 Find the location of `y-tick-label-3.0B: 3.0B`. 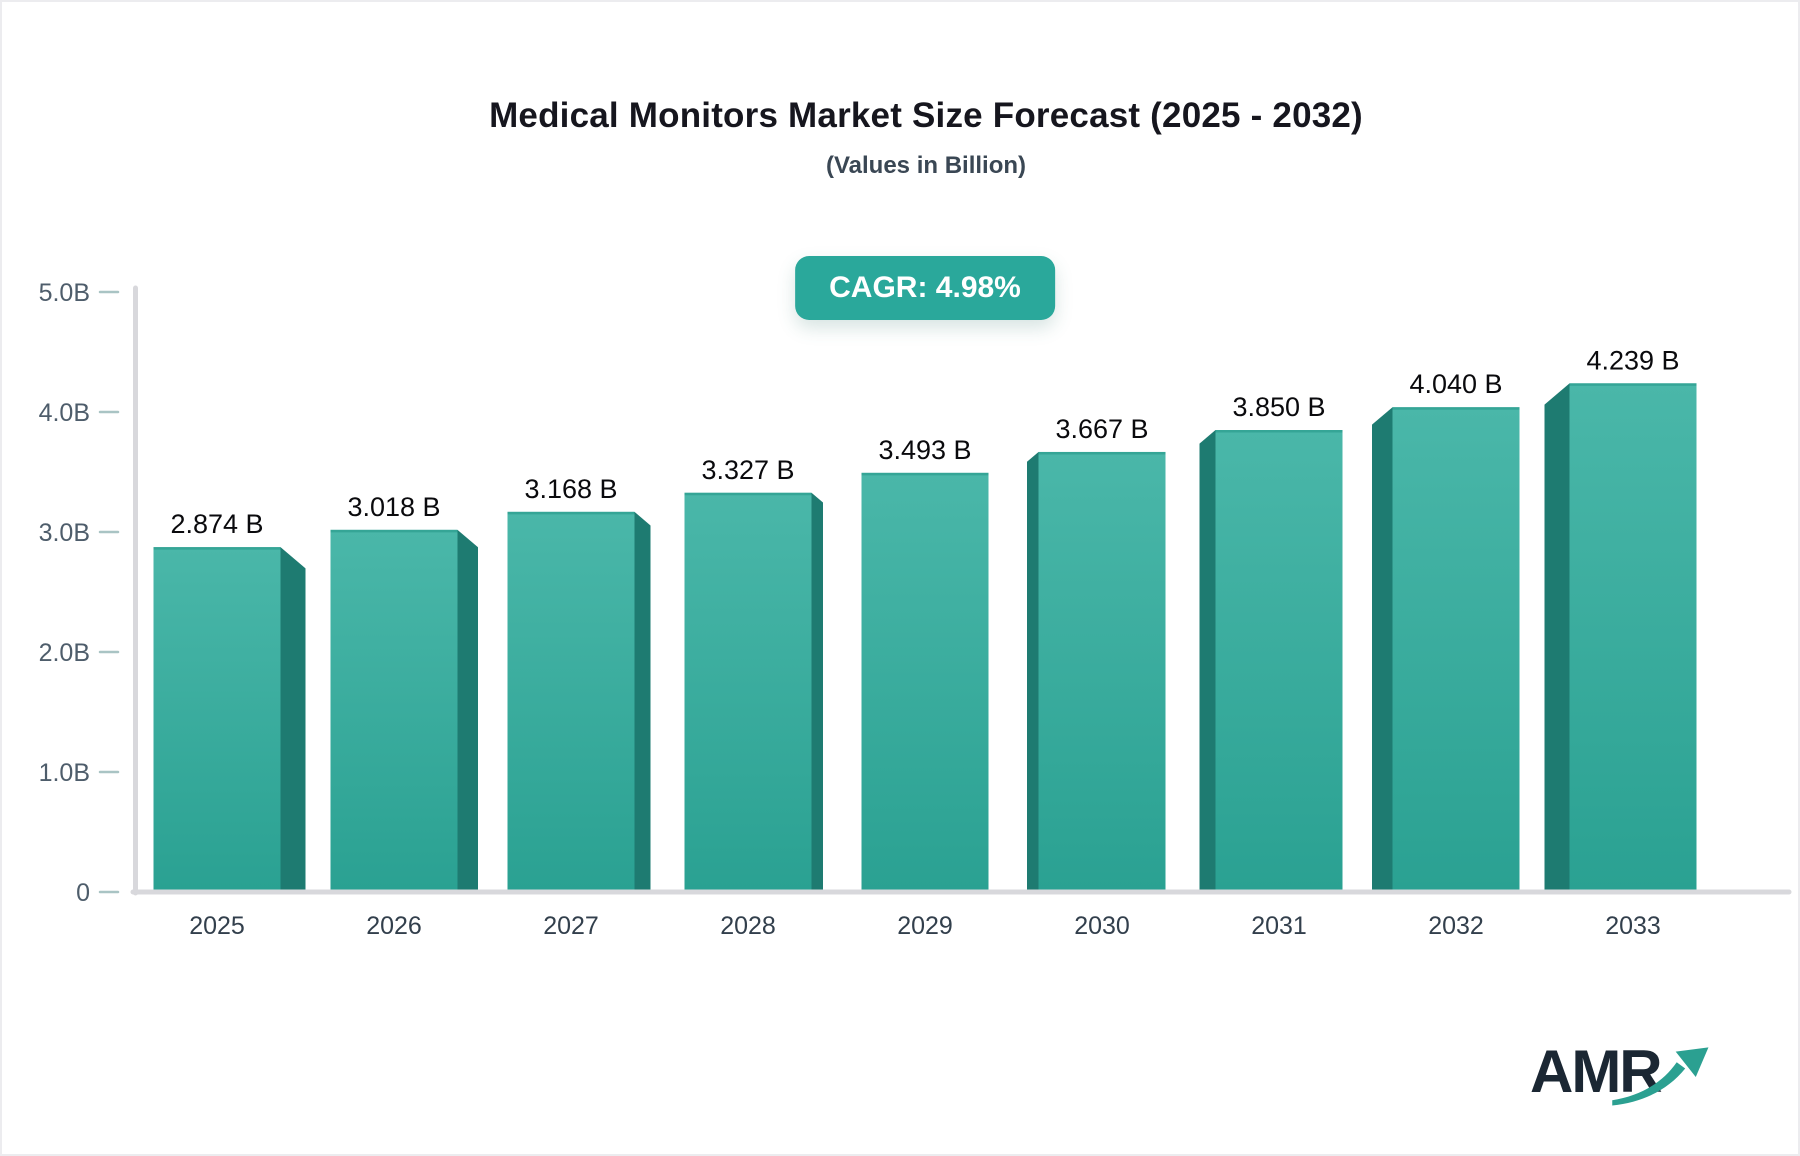

y-tick-label-3.0B: 3.0B is located at coordinates (64, 533).